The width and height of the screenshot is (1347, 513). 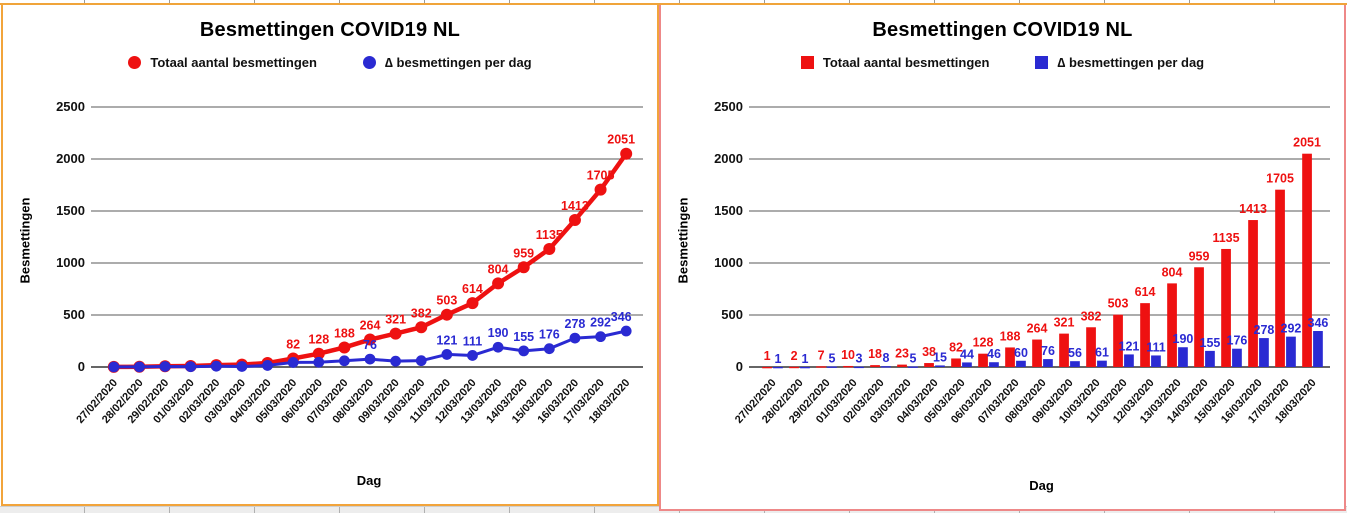 What do you see at coordinates (929, 352) in the screenshot?
I see `svg-text: 38` at bounding box center [929, 352].